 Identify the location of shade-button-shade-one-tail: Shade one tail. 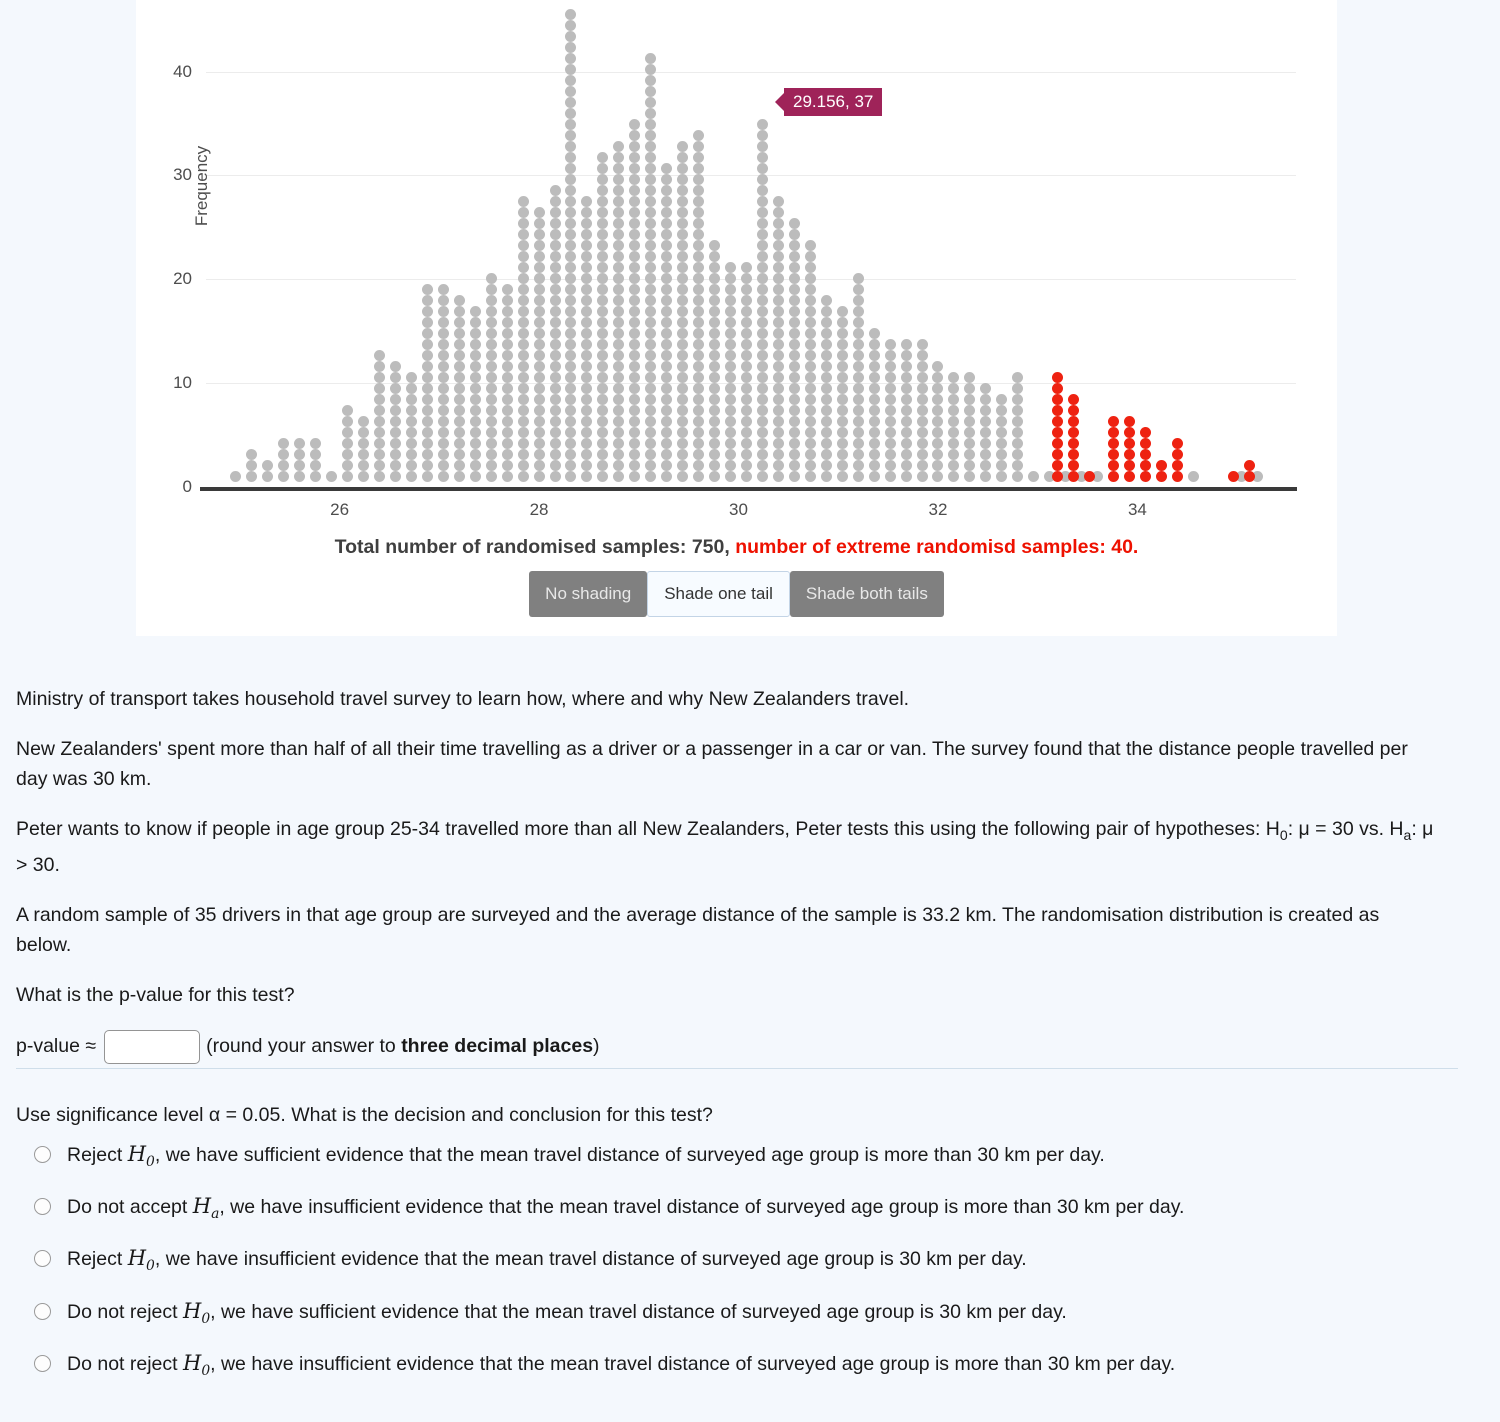
(718, 594).